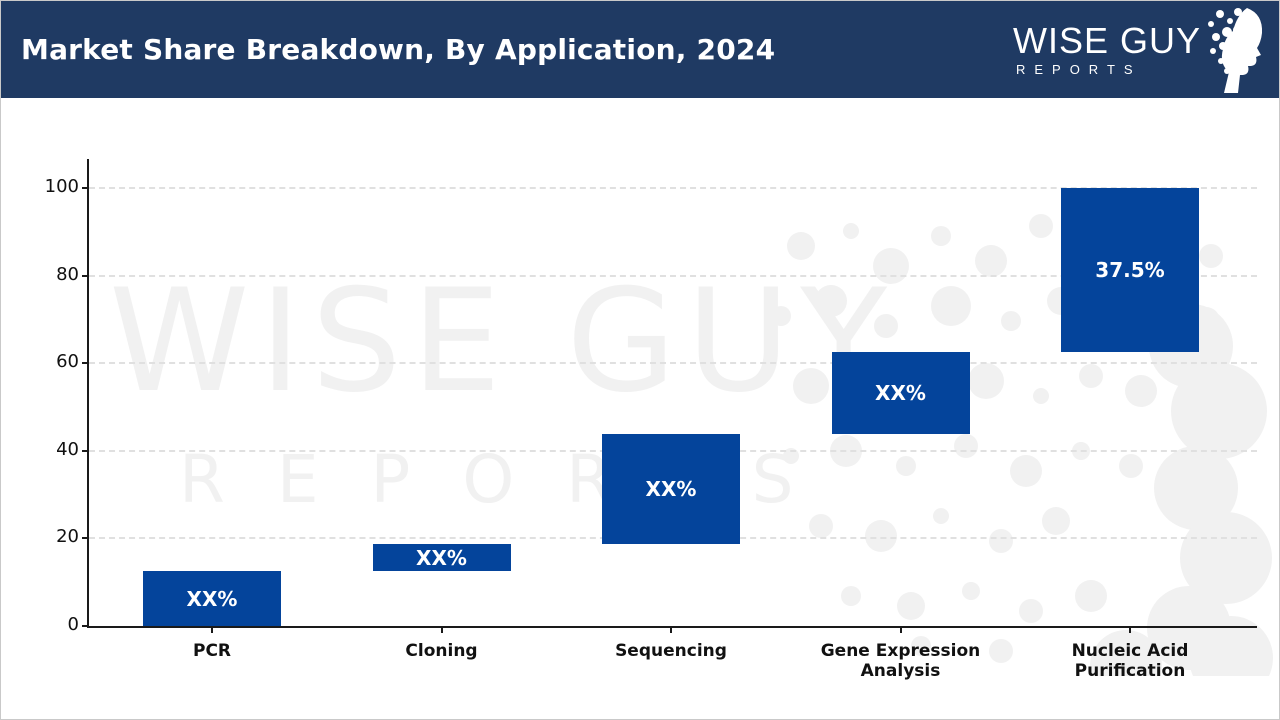 This screenshot has width=1280, height=720. I want to click on bar-cloning: XX%, so click(441, 557).